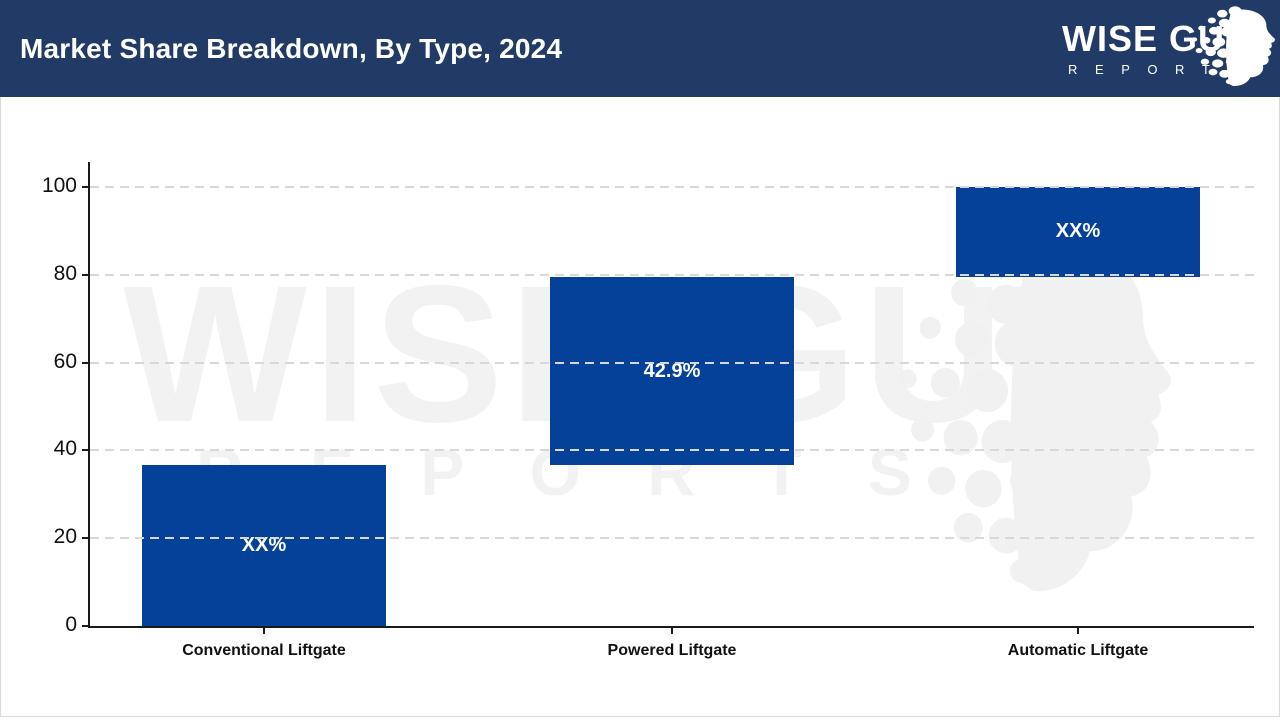 This screenshot has width=1280, height=720. Describe the element at coordinates (65, 361) in the screenshot. I see `y-tick-label: 60` at that location.